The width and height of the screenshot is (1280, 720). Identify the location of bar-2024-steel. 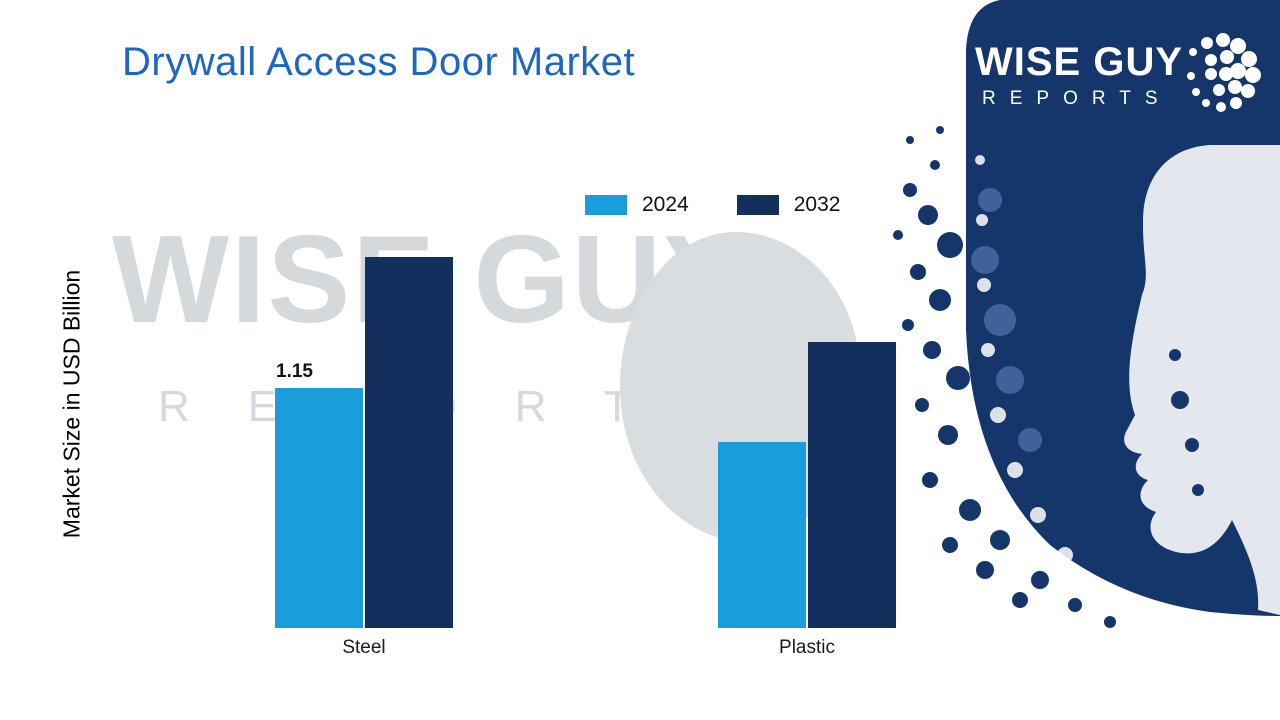
(319, 508).